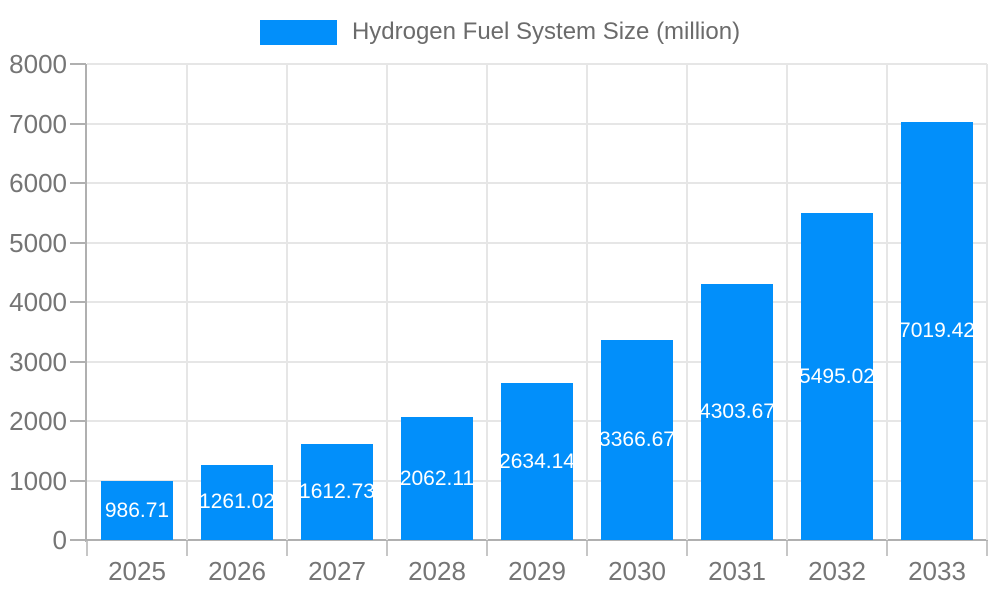  I want to click on x-tick-label: 2031, so click(737, 571).